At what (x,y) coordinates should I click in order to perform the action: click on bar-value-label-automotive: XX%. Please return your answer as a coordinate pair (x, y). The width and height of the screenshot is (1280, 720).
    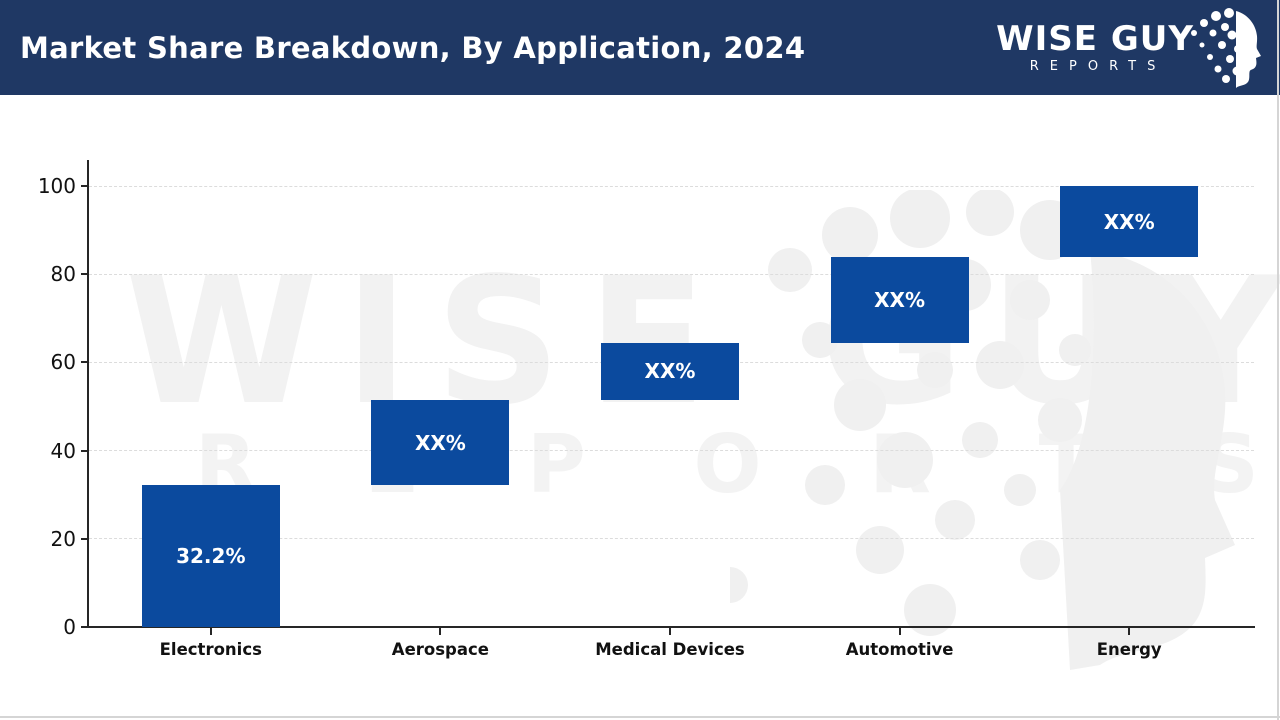
    Looking at the image, I should click on (900, 299).